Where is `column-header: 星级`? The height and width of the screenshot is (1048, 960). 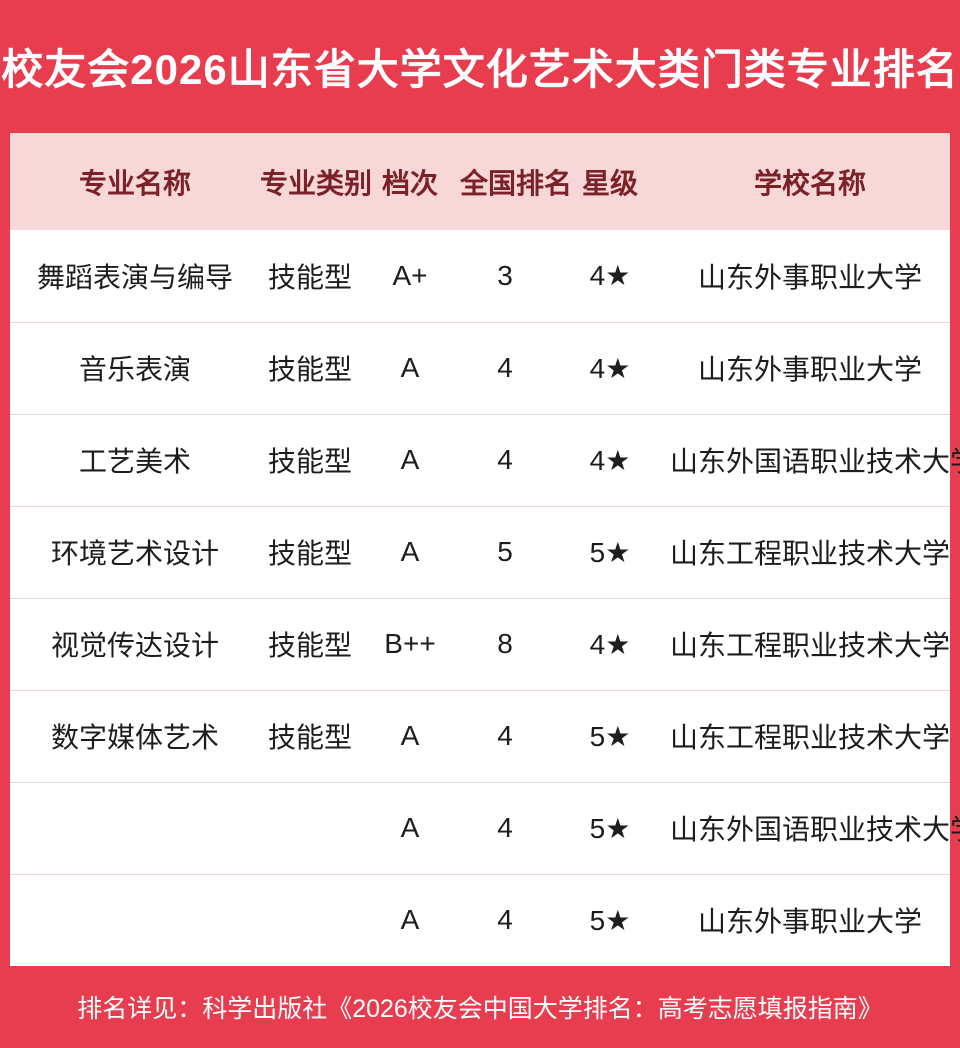 column-header: 星级 is located at coordinates (610, 181).